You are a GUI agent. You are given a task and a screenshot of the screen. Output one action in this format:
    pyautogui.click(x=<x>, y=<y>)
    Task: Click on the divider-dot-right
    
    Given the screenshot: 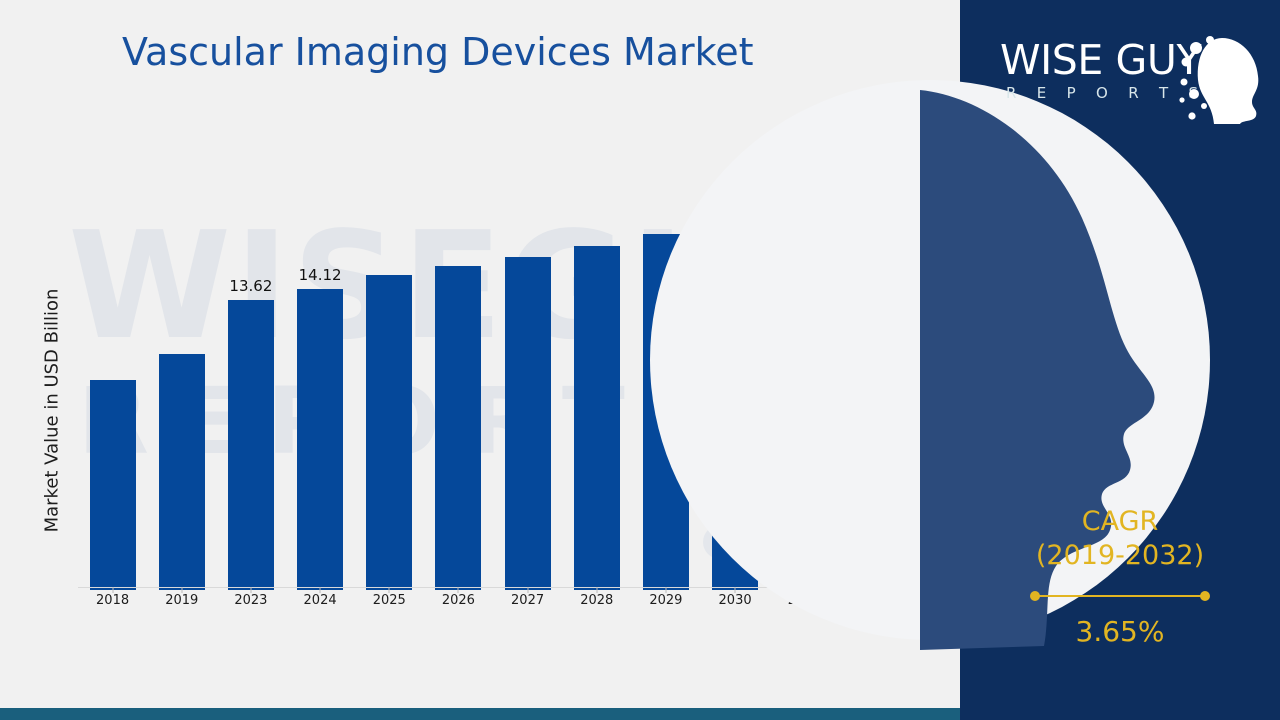 What is the action you would take?
    pyautogui.click(x=1205, y=595)
    